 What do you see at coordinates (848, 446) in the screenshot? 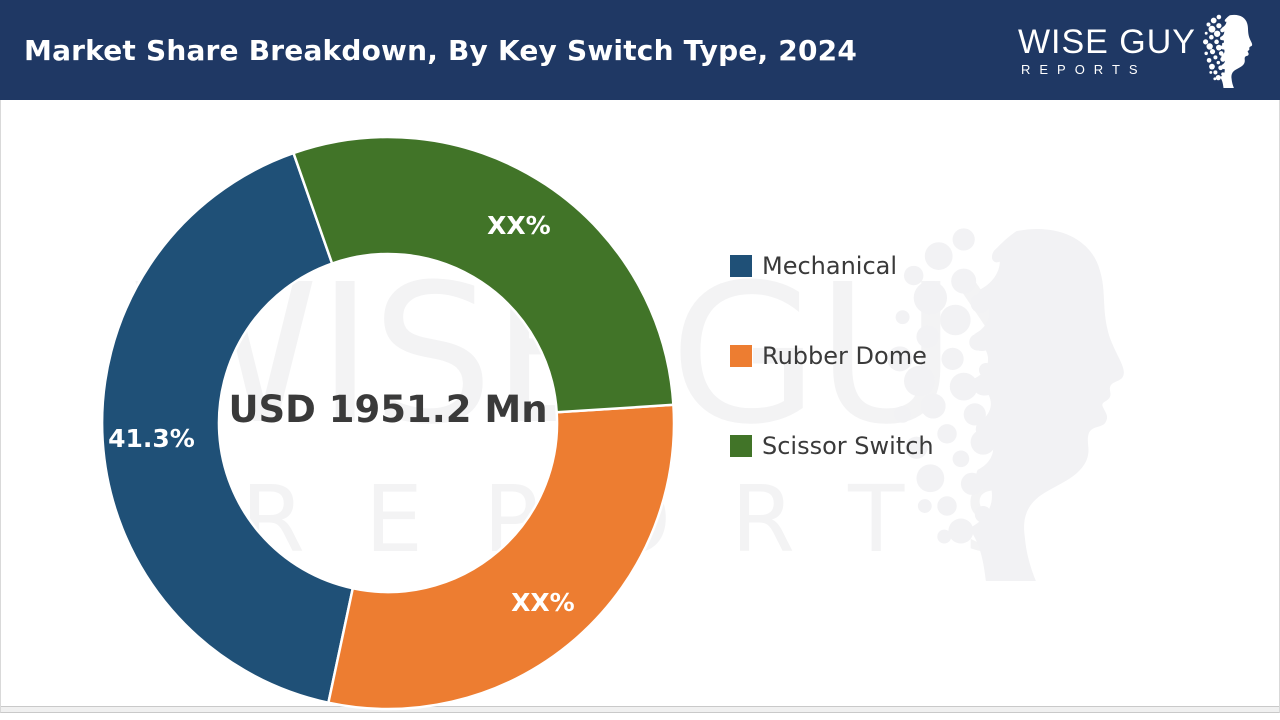
I see `legend-label: Scissor Switch` at bounding box center [848, 446].